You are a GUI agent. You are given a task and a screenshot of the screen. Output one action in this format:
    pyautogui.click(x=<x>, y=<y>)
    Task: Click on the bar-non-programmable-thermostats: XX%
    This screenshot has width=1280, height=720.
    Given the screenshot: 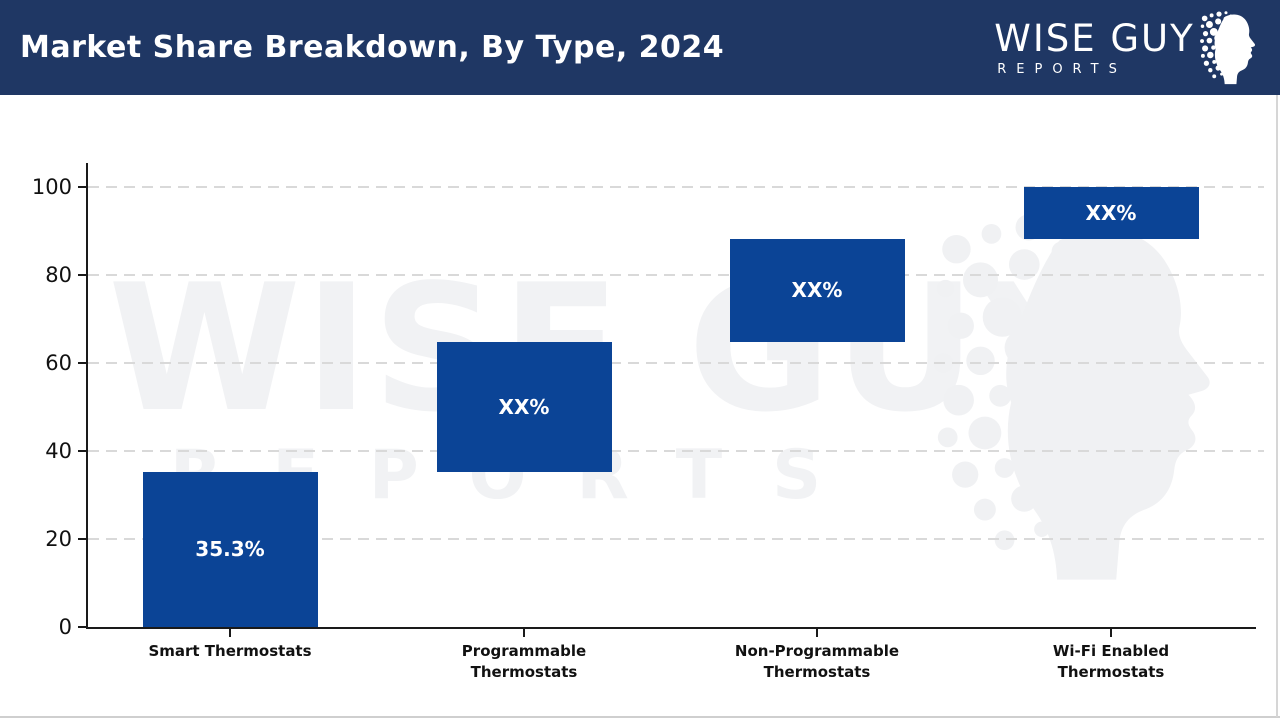 What is the action you would take?
    pyautogui.click(x=817, y=290)
    